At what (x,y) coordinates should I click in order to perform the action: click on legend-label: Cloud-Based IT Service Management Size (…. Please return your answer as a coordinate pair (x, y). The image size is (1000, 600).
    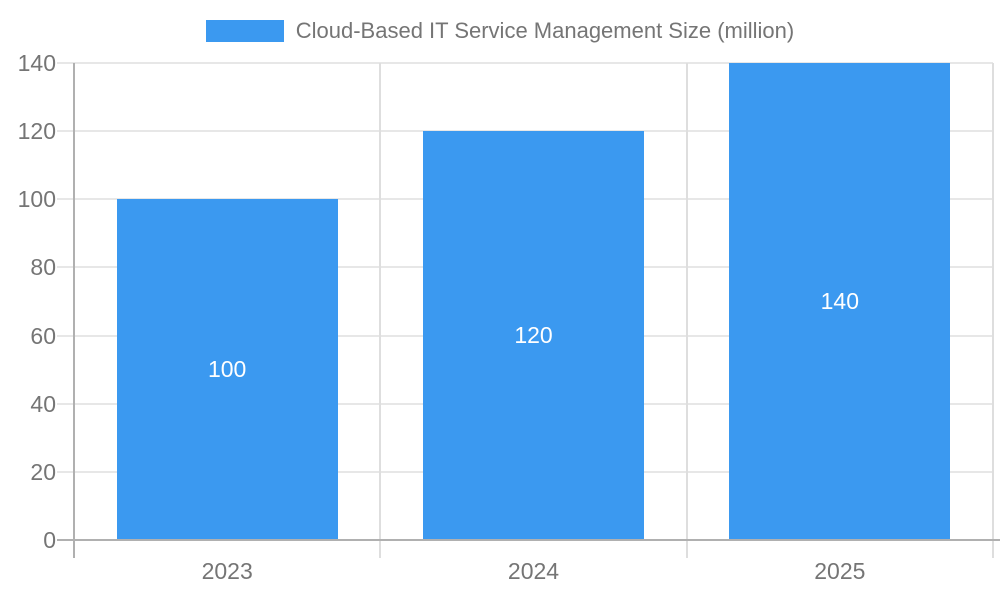
    Looking at the image, I should click on (545, 30).